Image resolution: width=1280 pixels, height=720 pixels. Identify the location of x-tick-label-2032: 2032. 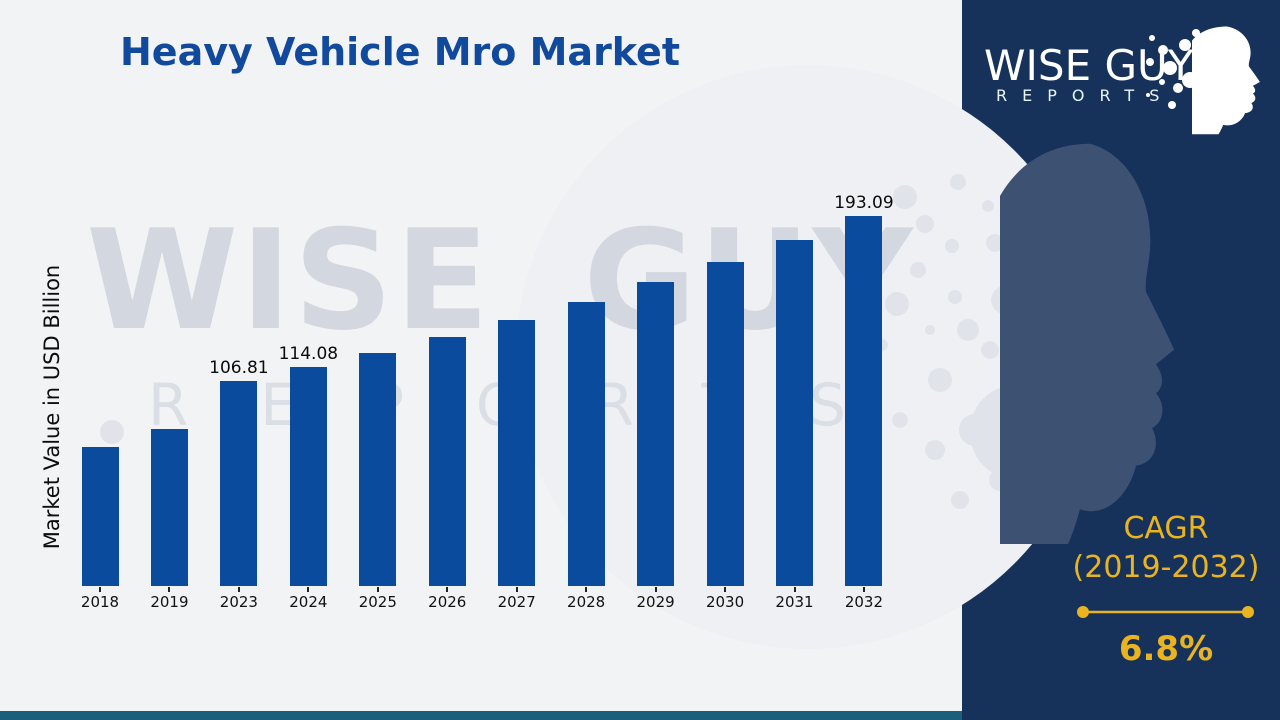
(864, 602).